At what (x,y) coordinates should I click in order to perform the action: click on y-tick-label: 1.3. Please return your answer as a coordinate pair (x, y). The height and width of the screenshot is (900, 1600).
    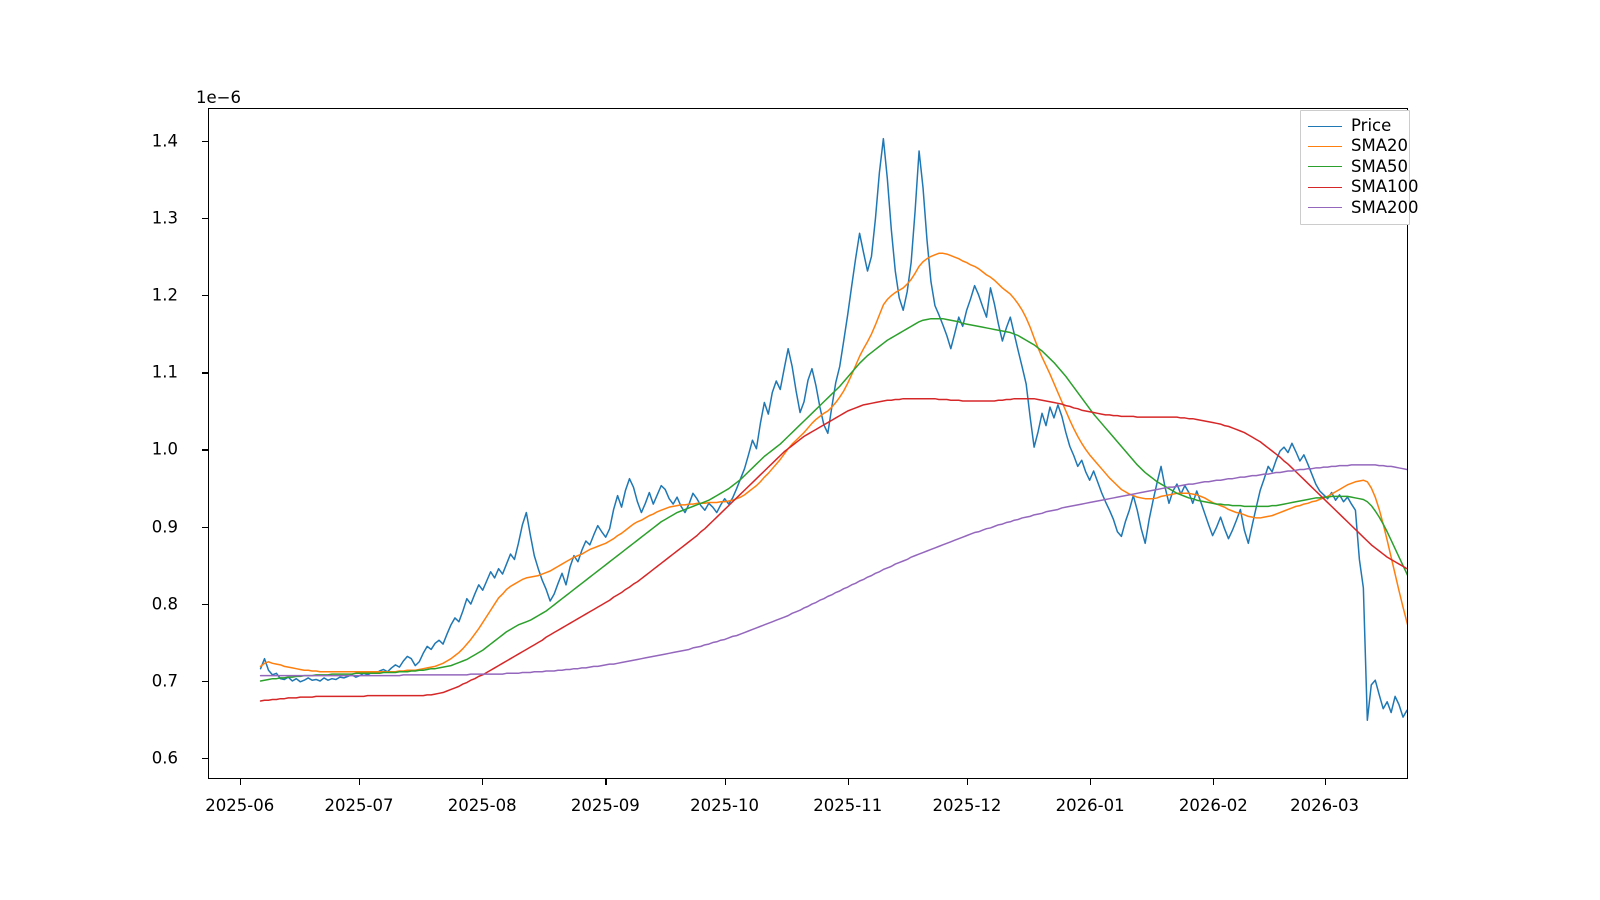
    Looking at the image, I should click on (164, 218).